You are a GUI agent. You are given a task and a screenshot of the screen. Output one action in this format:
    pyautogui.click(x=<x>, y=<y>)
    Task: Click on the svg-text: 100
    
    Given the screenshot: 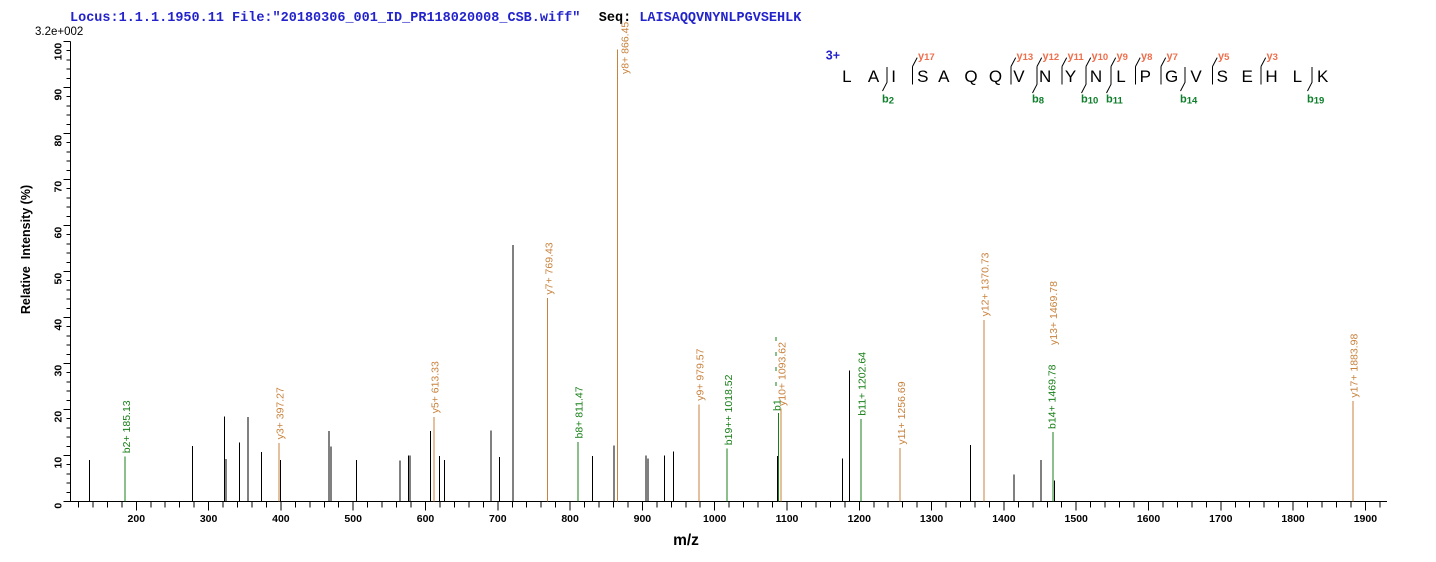 What is the action you would take?
    pyautogui.click(x=58, y=52)
    